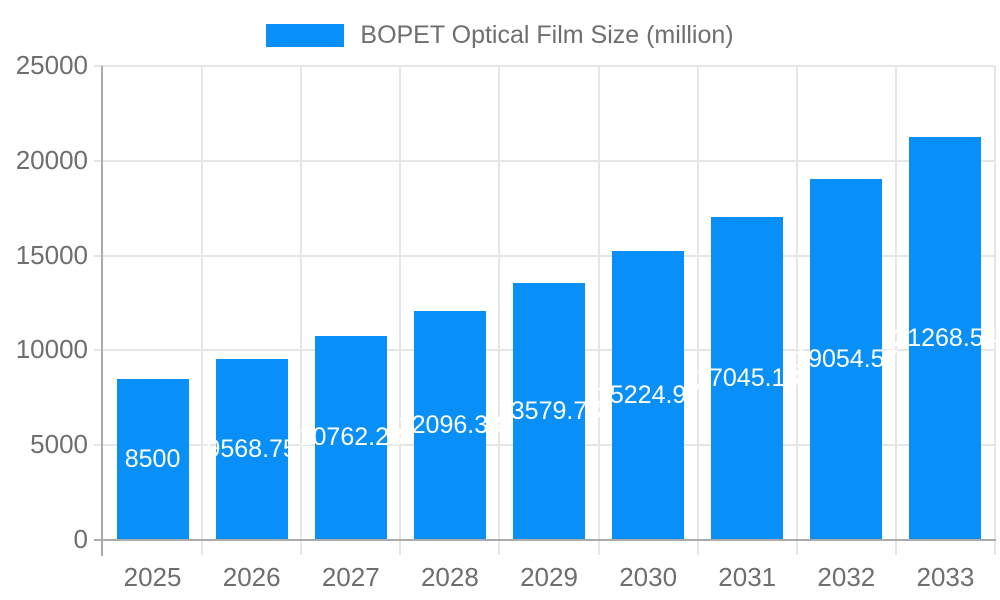  Describe the element at coordinates (648, 577) in the screenshot. I see `x-tick-label: 2030` at that location.